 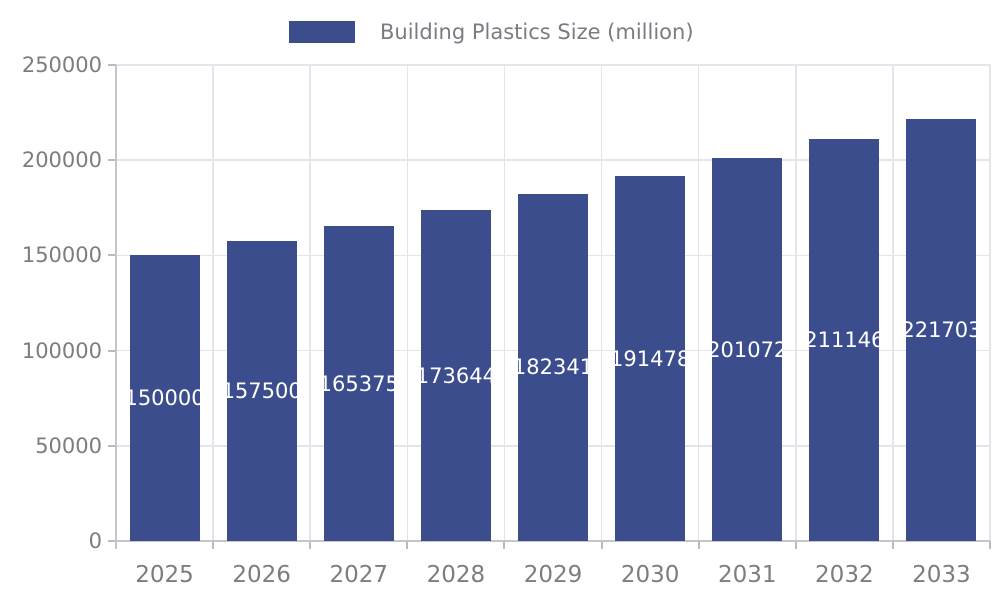 I want to click on bar-2027: 165375, so click(x=358, y=383).